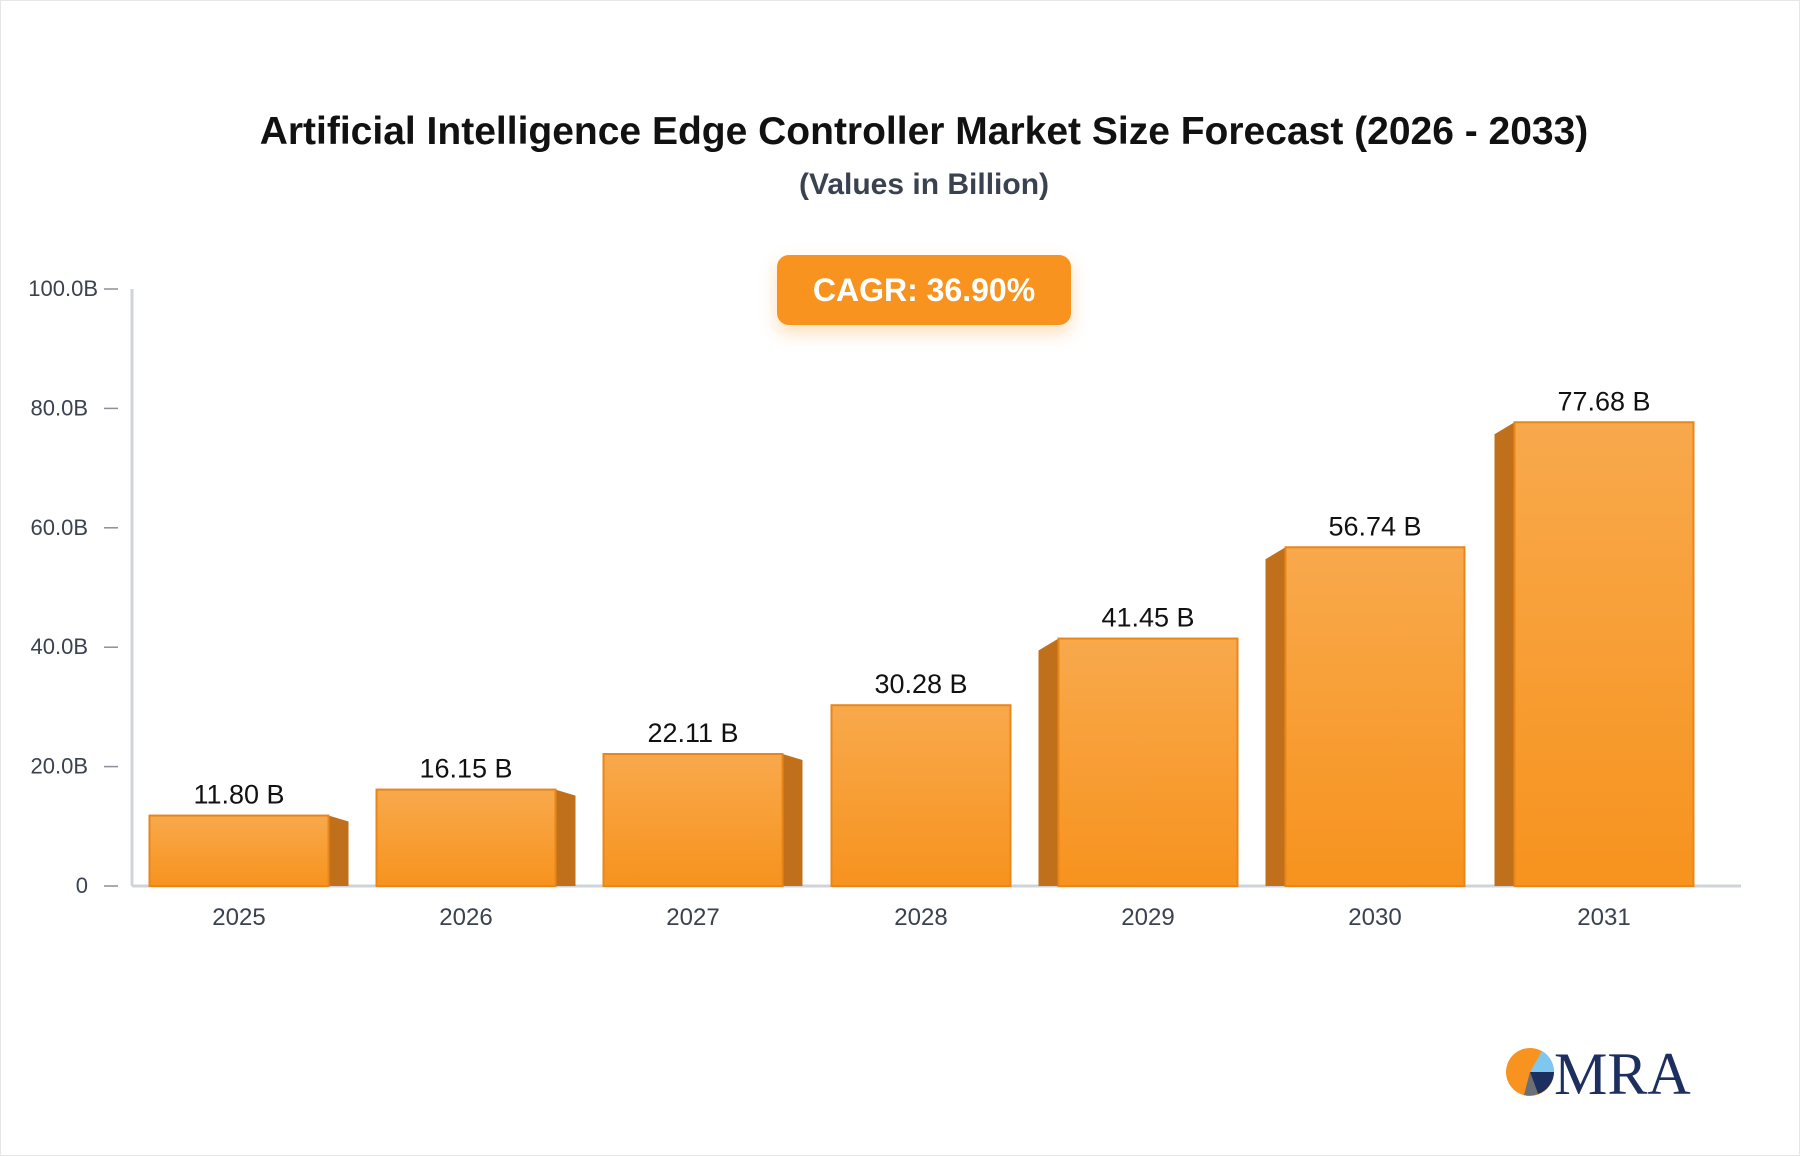  I want to click on x-tick-label: 2028, so click(920, 917).